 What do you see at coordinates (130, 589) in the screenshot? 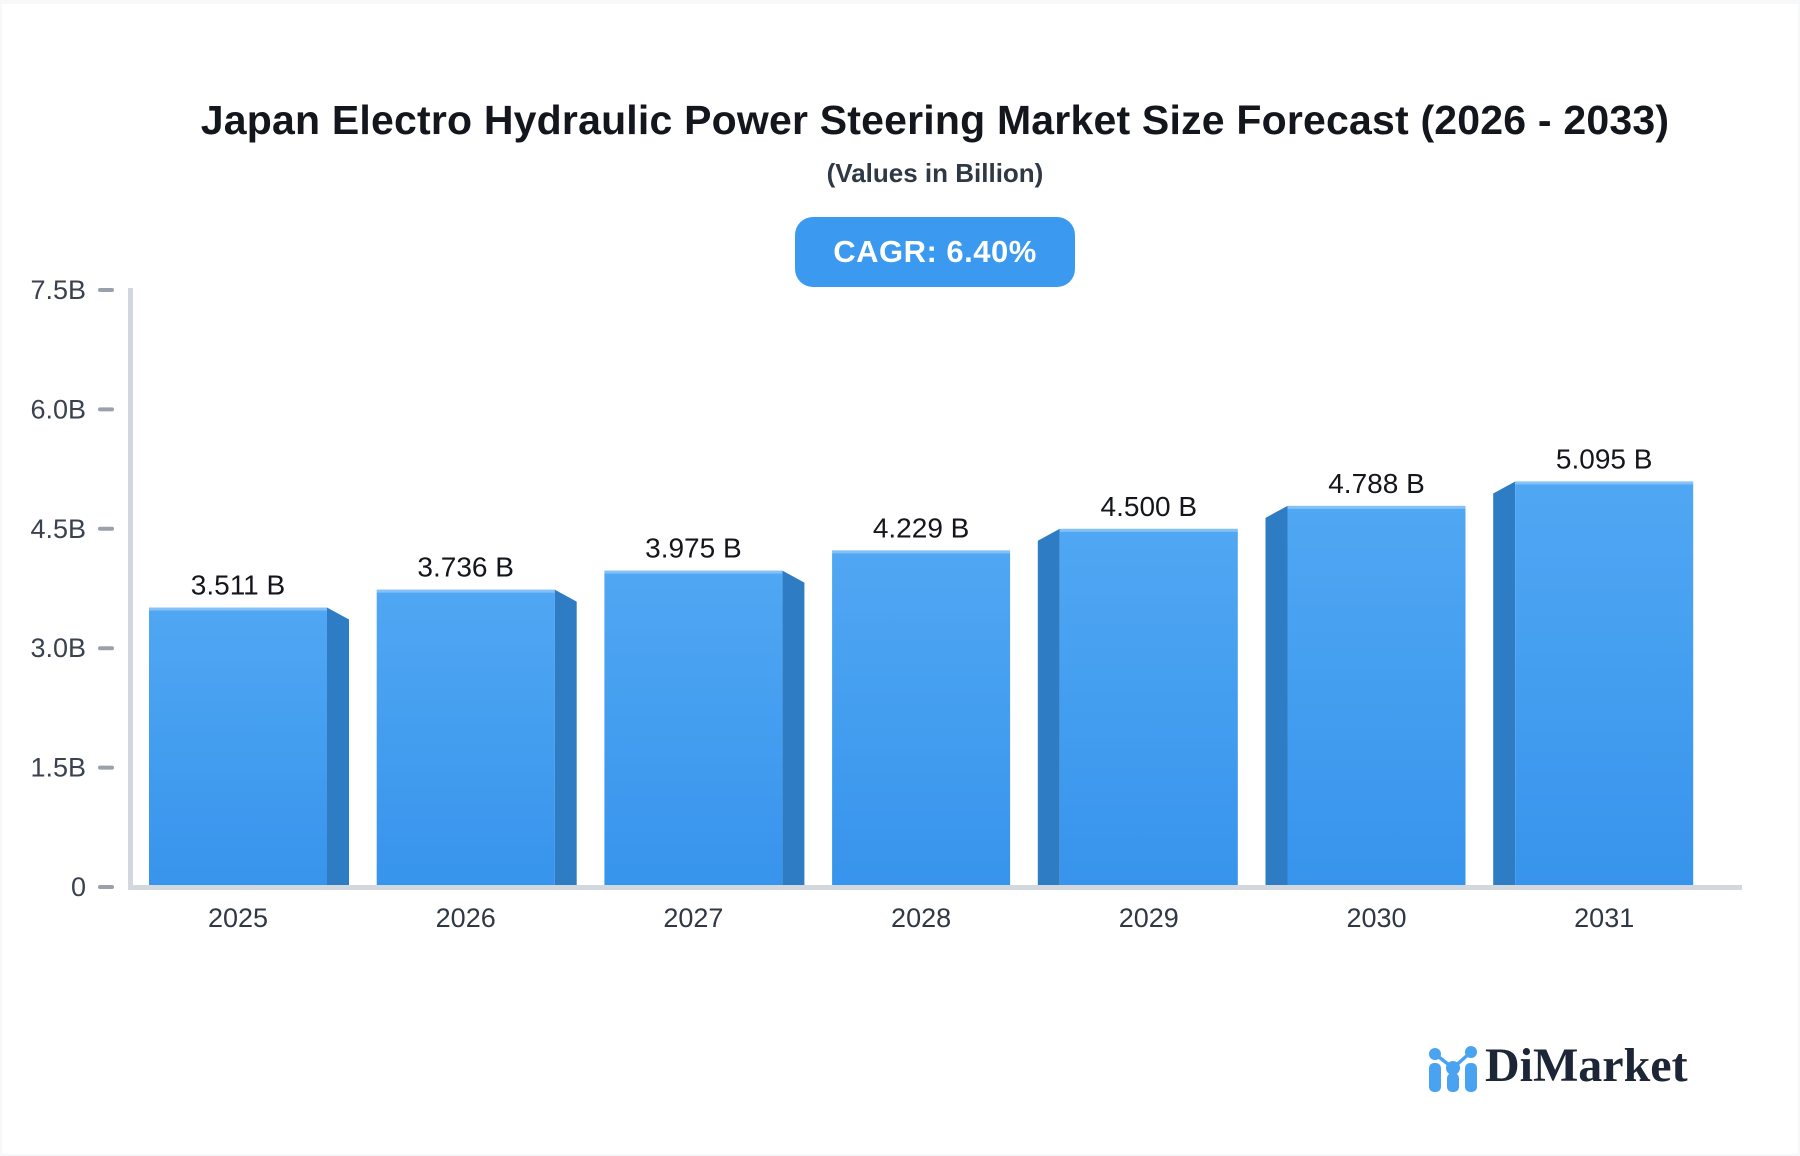
I see `y-axis-line` at bounding box center [130, 589].